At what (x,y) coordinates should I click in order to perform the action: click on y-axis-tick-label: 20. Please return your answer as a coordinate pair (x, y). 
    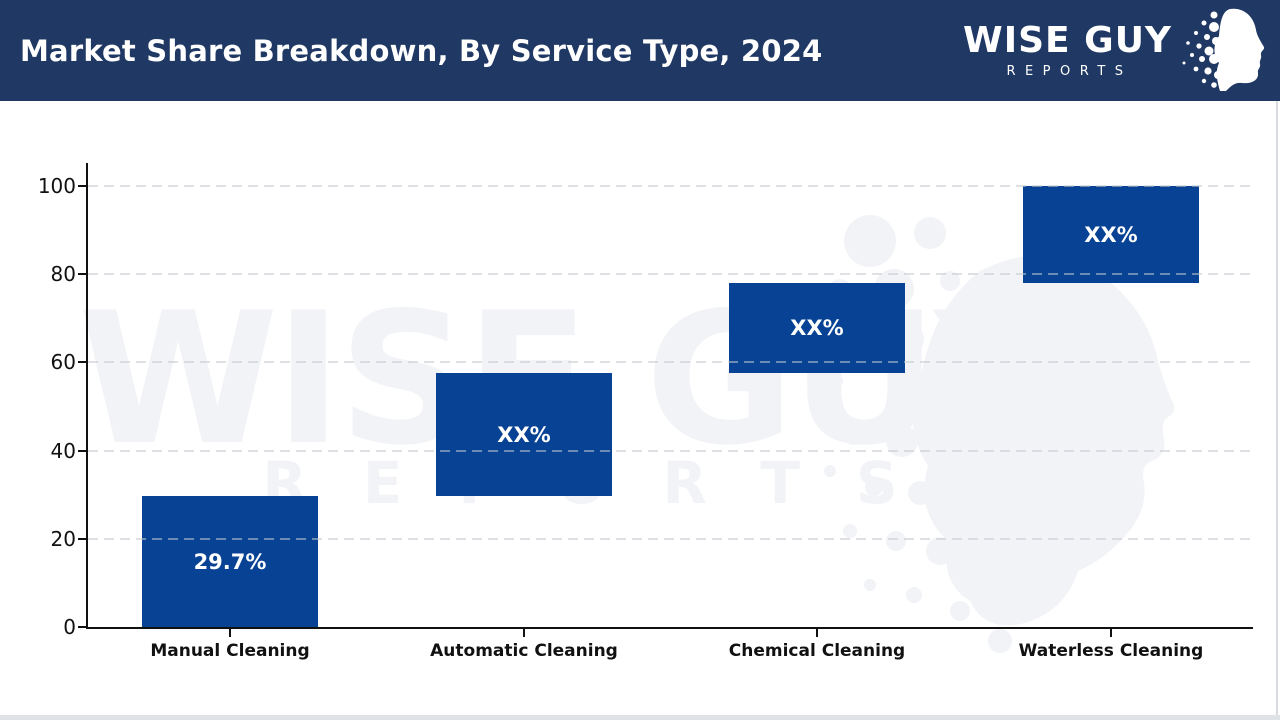
    Looking at the image, I should click on (63, 538).